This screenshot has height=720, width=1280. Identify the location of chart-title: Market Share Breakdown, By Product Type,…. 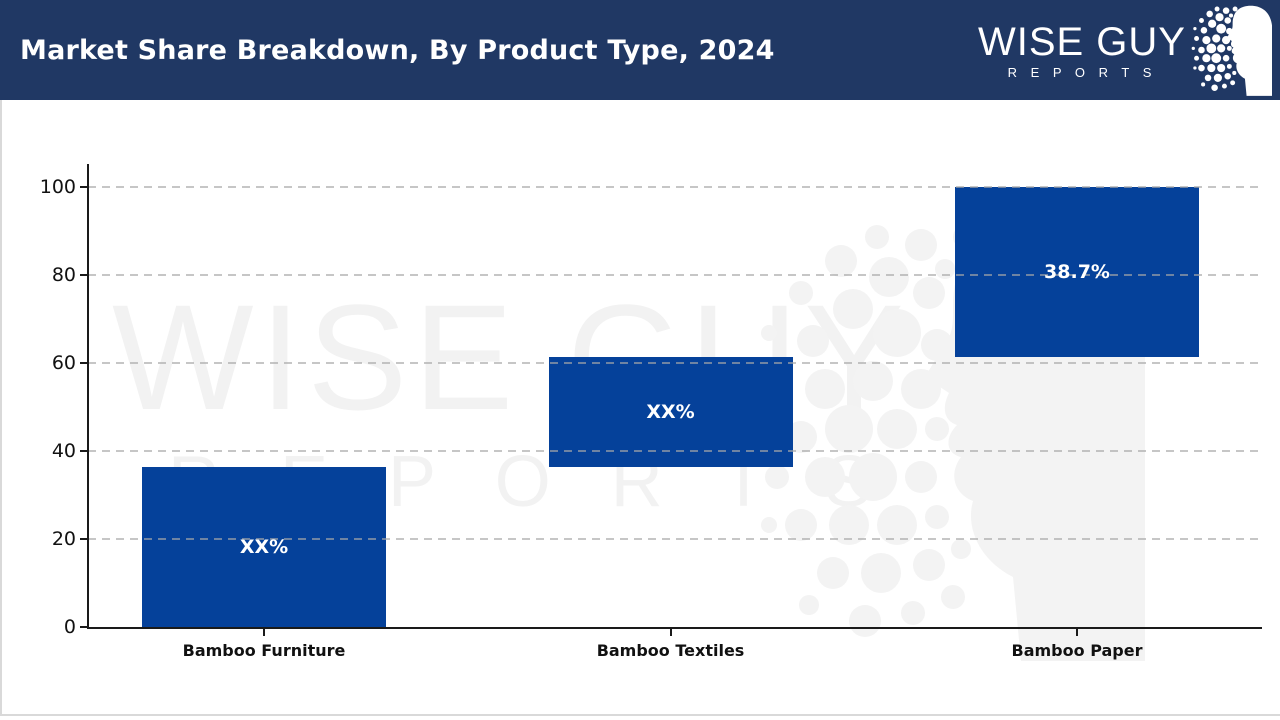
(397, 50).